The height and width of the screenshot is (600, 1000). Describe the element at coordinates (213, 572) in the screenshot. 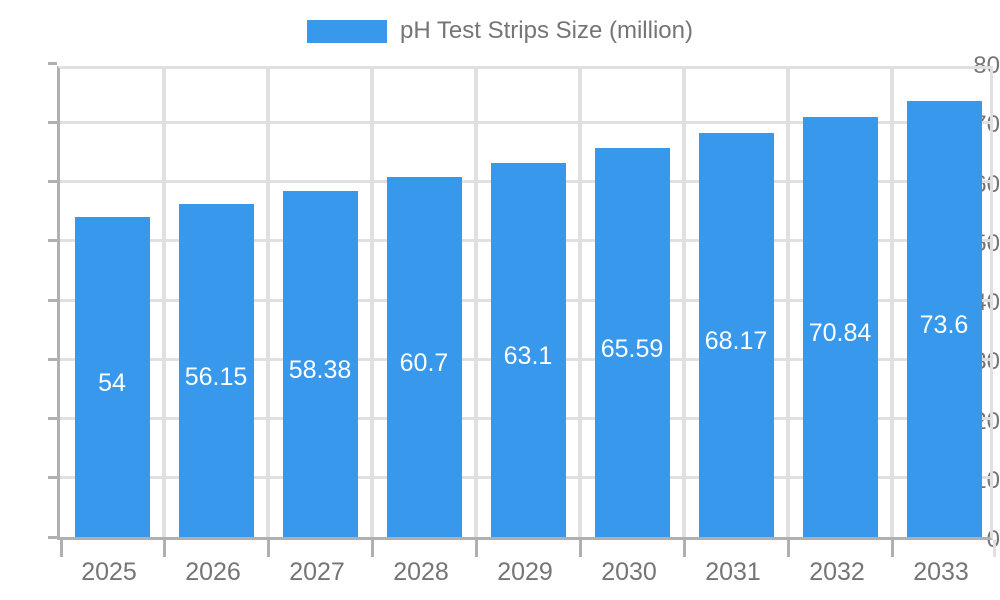

I see `x-axis-tick-label: 2026` at that location.